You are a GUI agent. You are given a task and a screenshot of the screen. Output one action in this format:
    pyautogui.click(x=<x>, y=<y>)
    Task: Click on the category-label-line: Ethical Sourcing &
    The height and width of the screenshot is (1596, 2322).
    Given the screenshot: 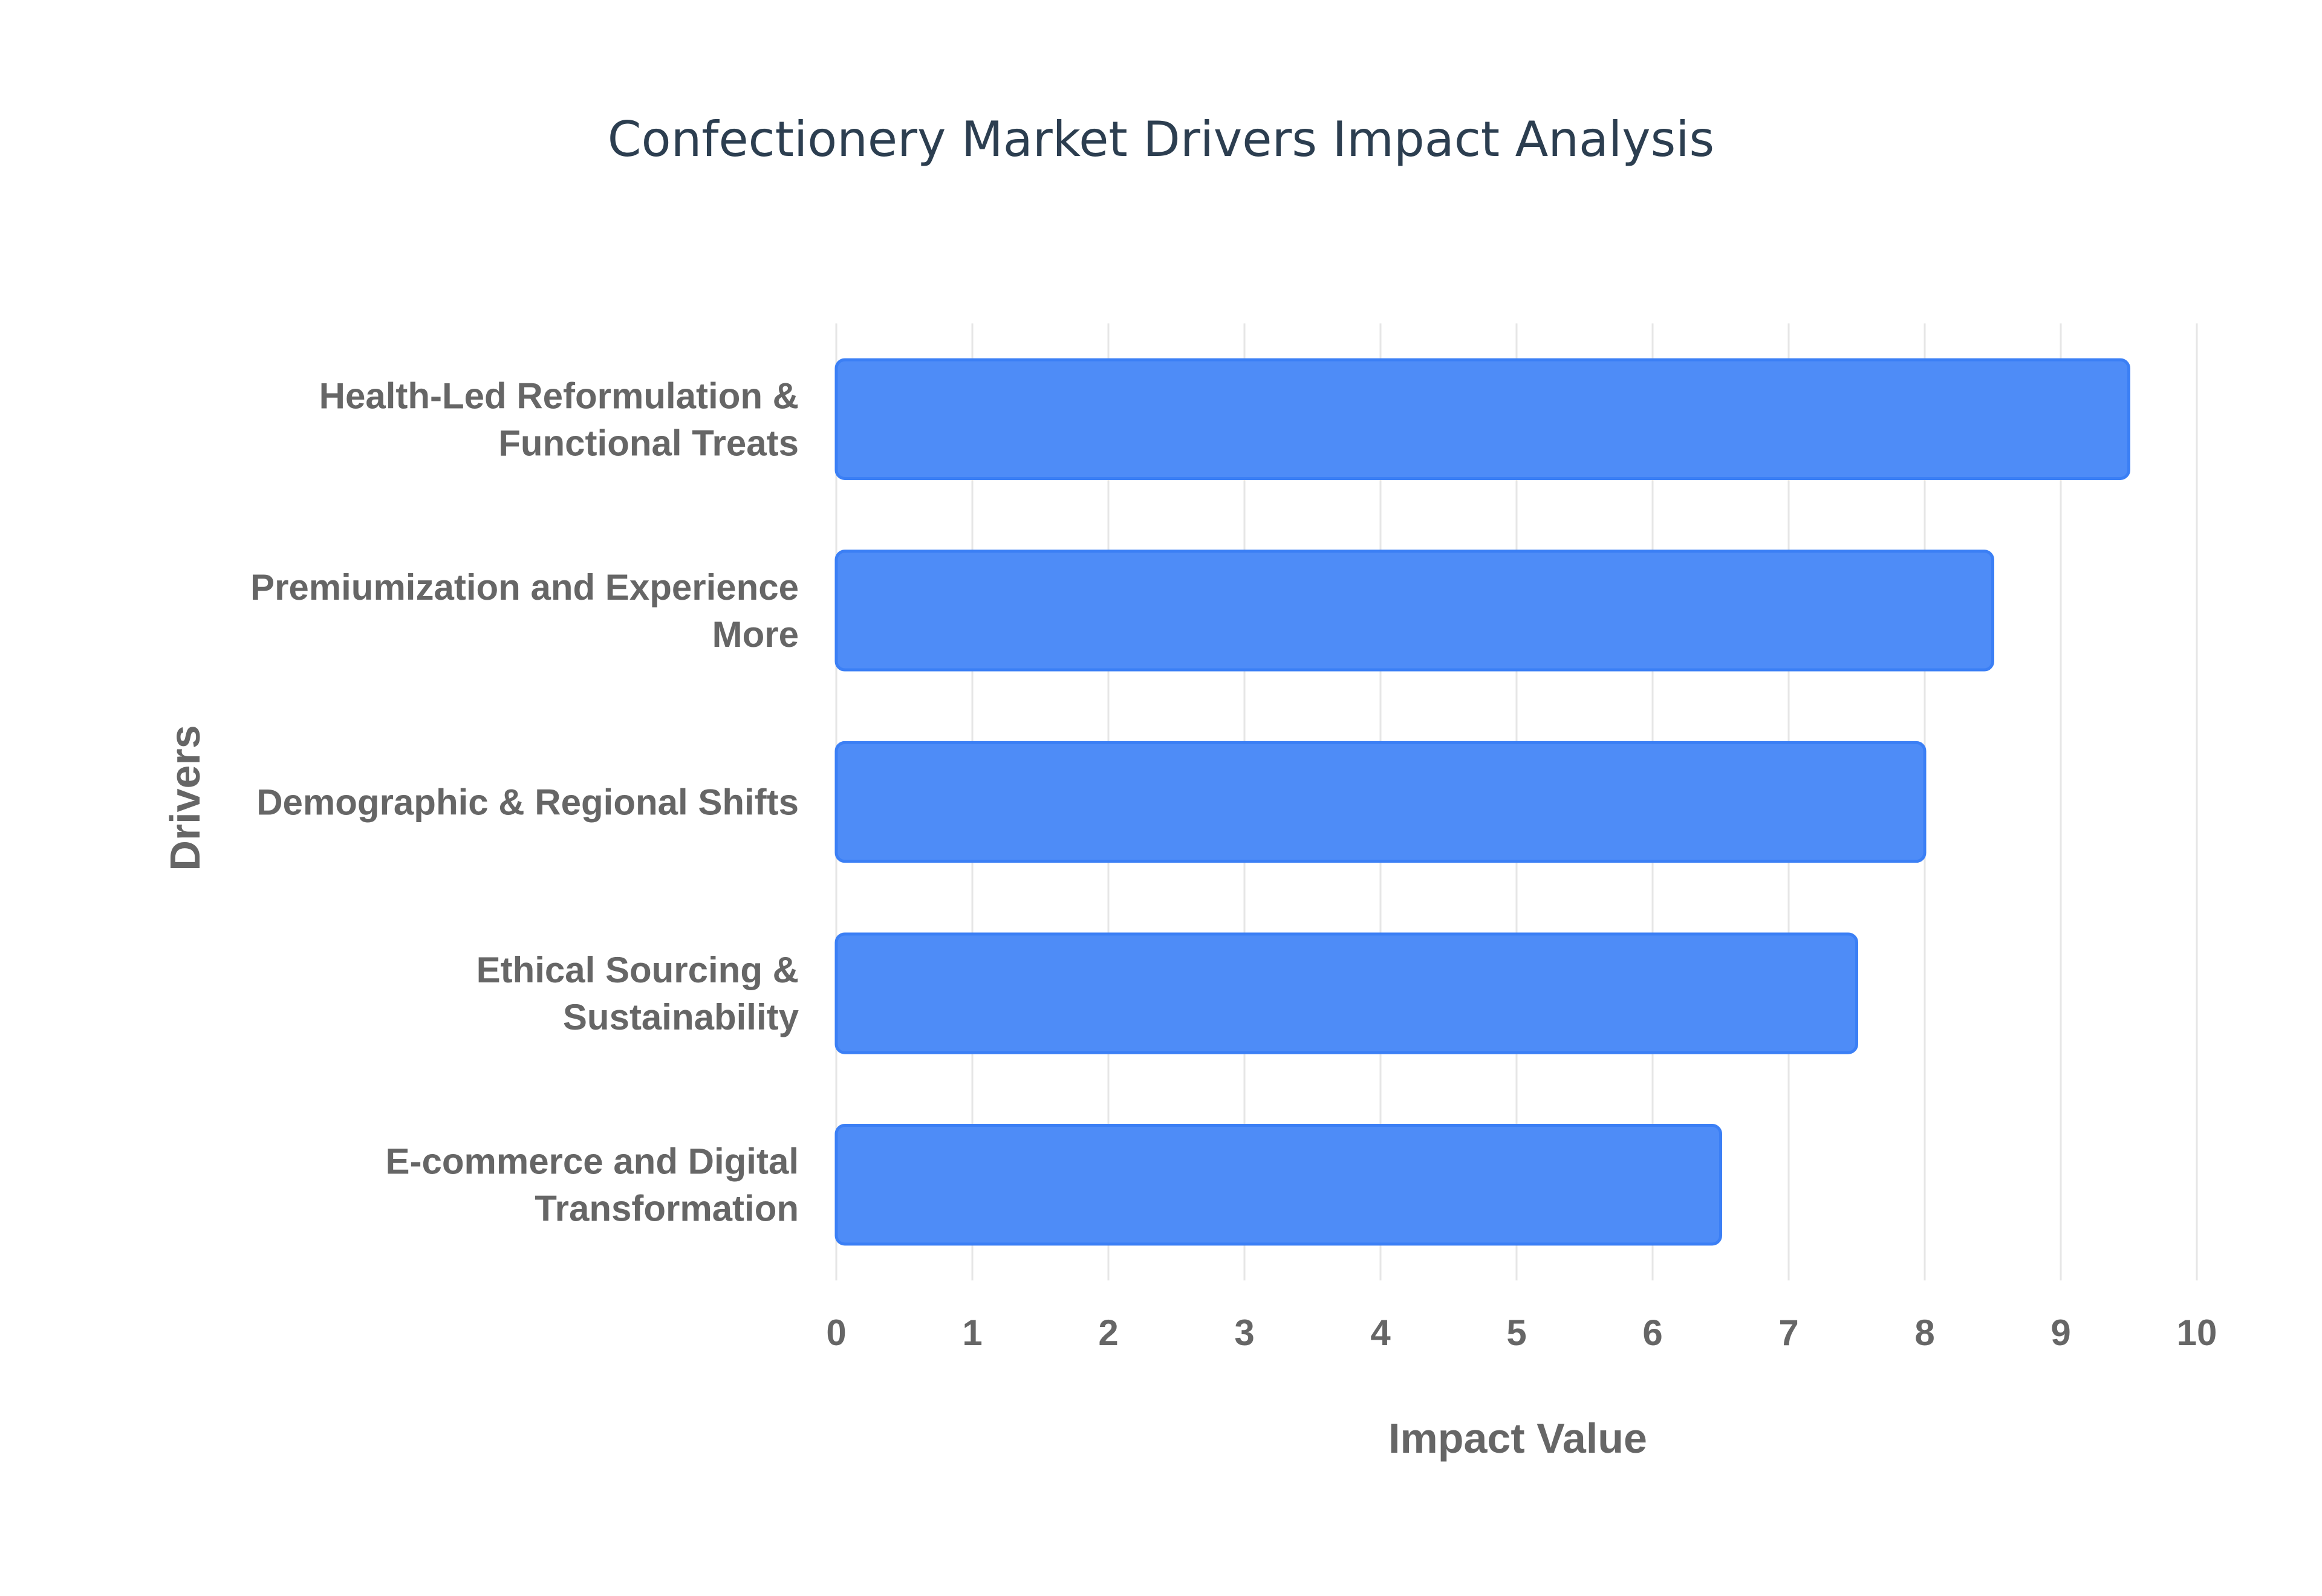 What is the action you would take?
    pyautogui.click(x=637, y=970)
    